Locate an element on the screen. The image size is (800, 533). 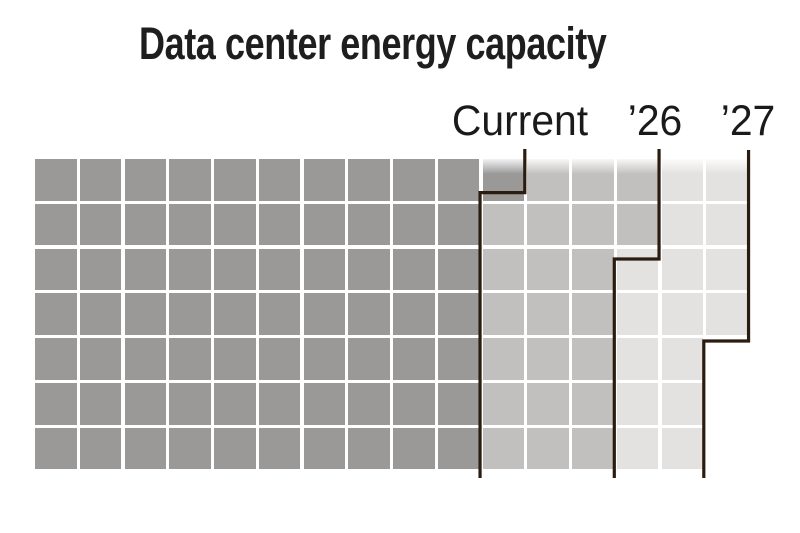
chart-title: Data center energy capacity is located at coordinates (373, 43).